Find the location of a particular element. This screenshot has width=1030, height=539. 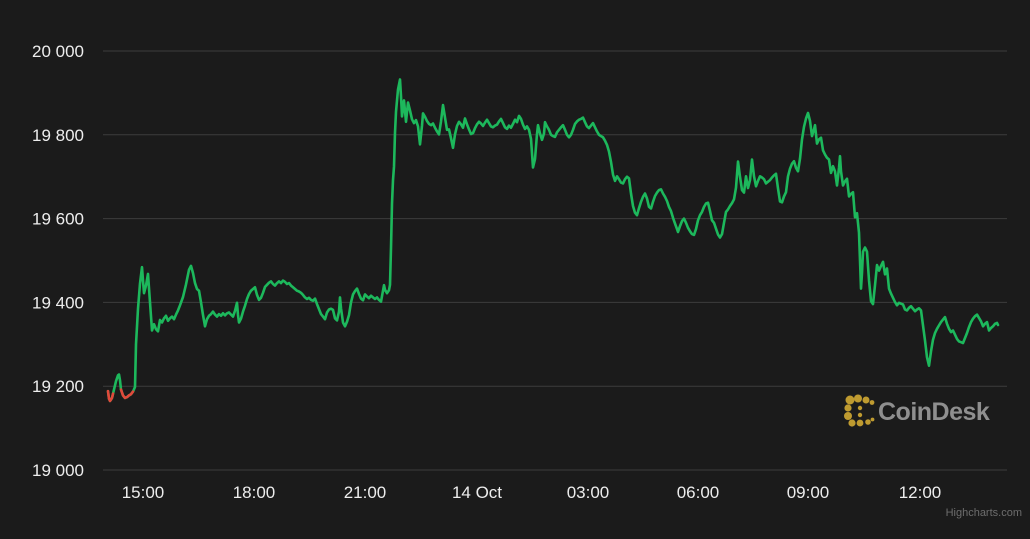

x-axis-tick-label: 18:00 is located at coordinates (254, 492).